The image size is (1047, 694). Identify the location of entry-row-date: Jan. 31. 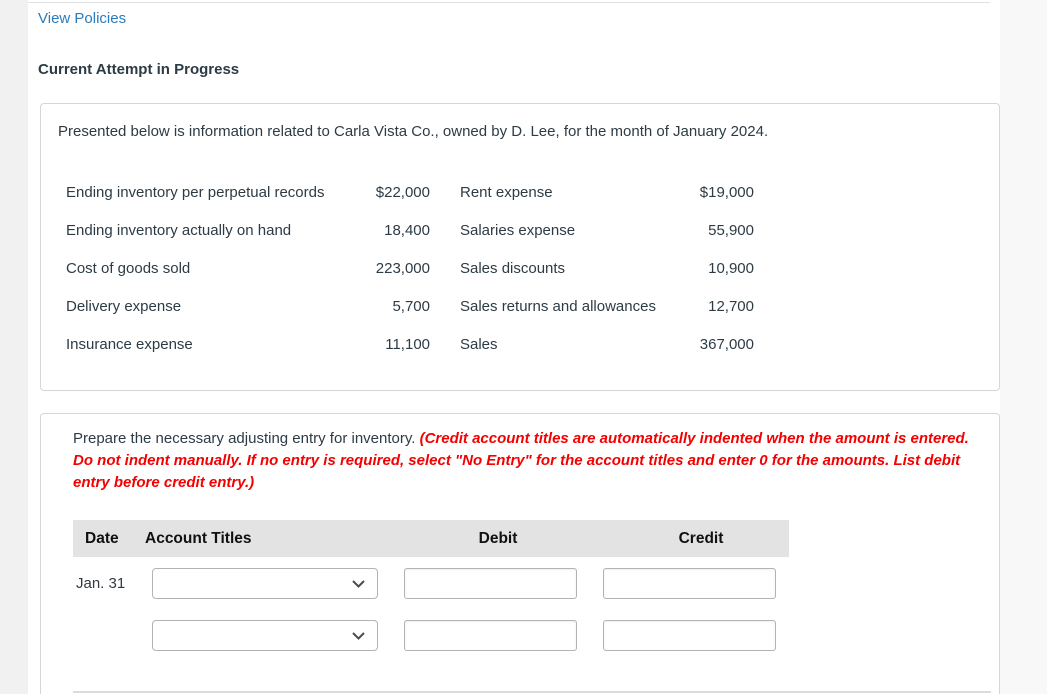
(101, 583).